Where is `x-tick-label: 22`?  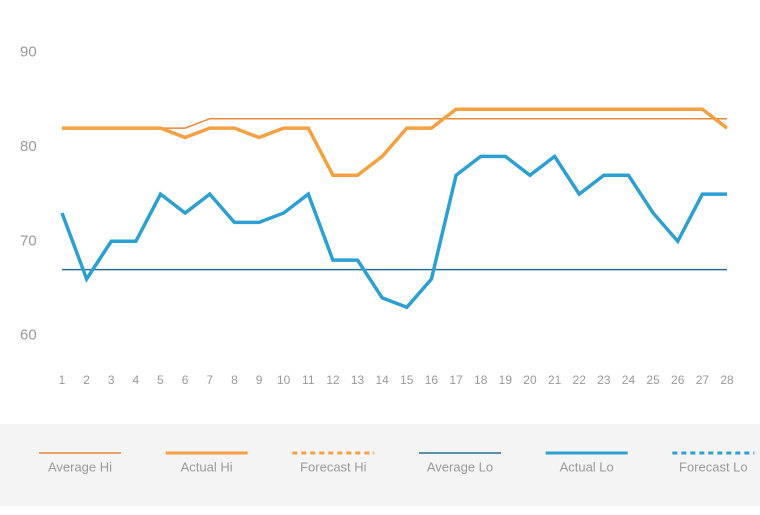 x-tick-label: 22 is located at coordinates (580, 380).